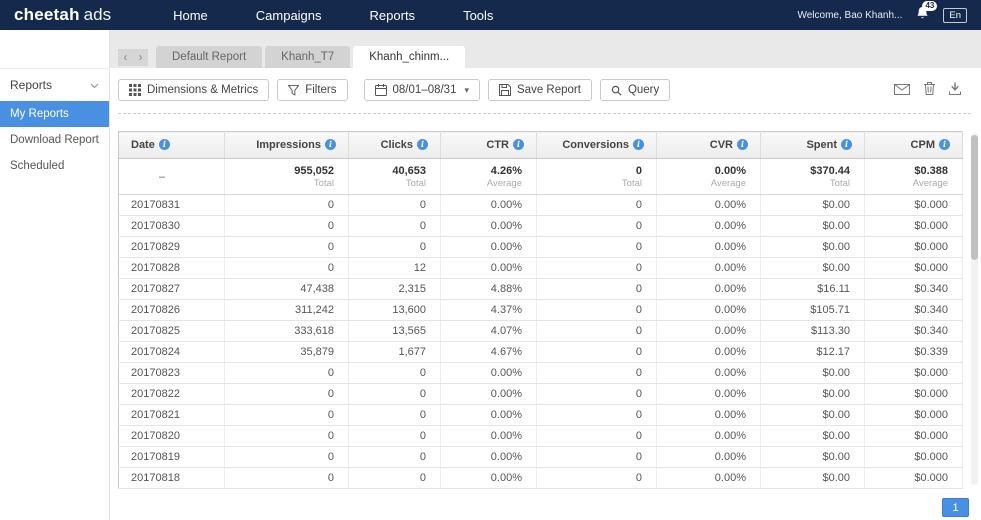 The image size is (981, 520). I want to click on date-range-label: 08/01–08/31, so click(424, 90).